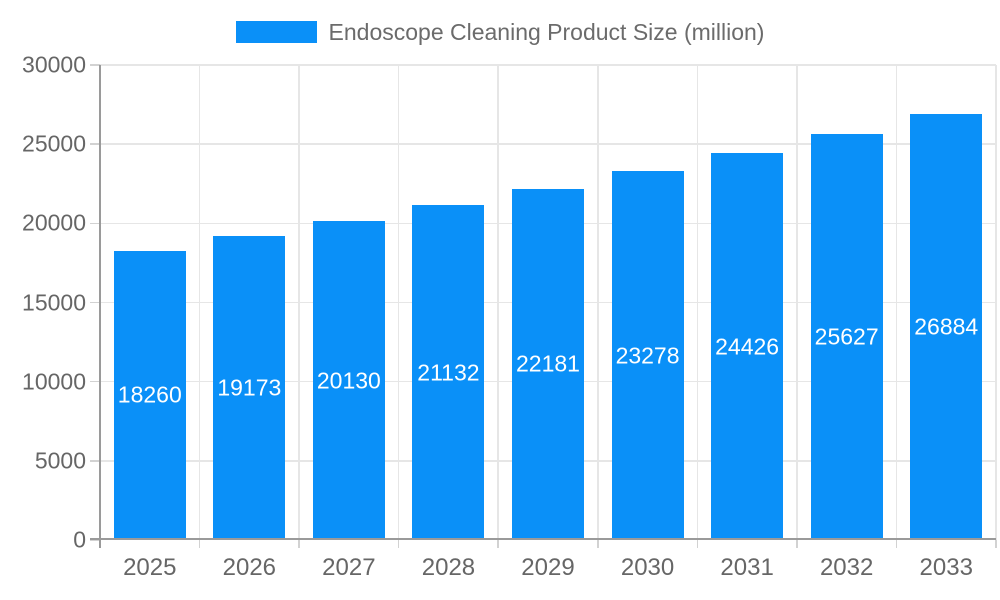  Describe the element at coordinates (647, 567) in the screenshot. I see `x-axis-label: 2030` at that location.